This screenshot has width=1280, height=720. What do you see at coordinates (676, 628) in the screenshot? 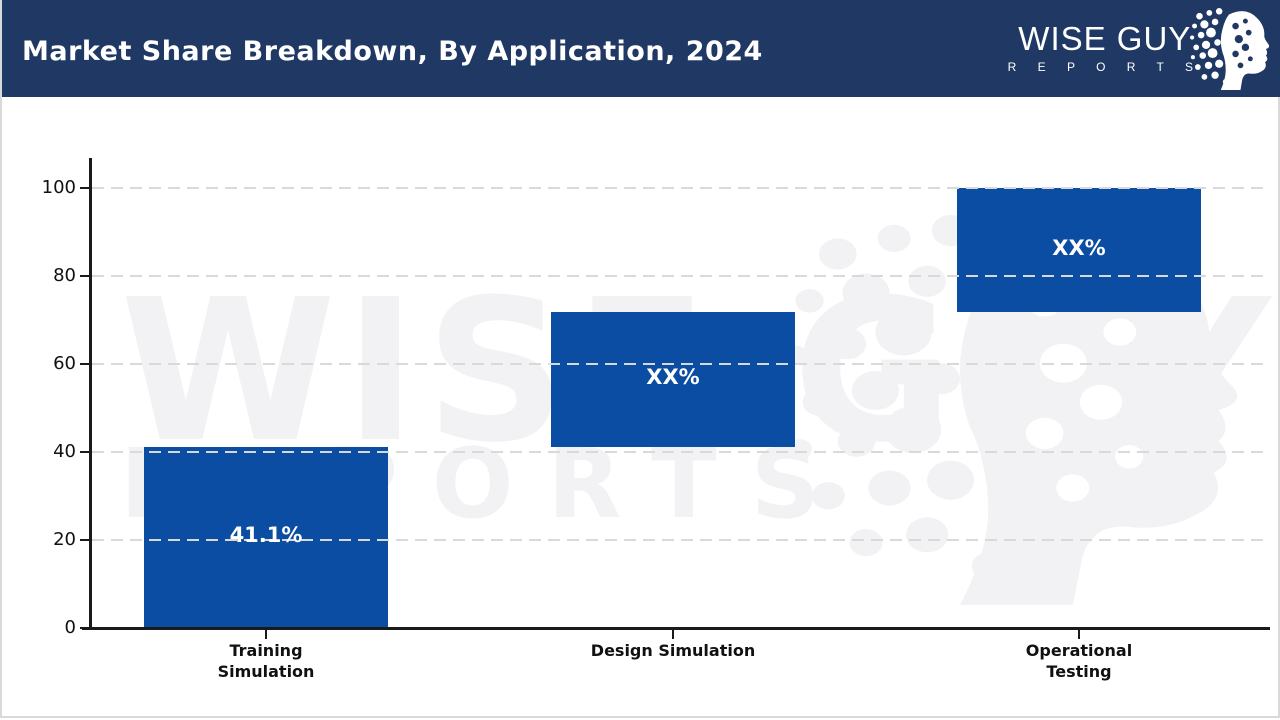
I see `x-axis-line` at bounding box center [676, 628].